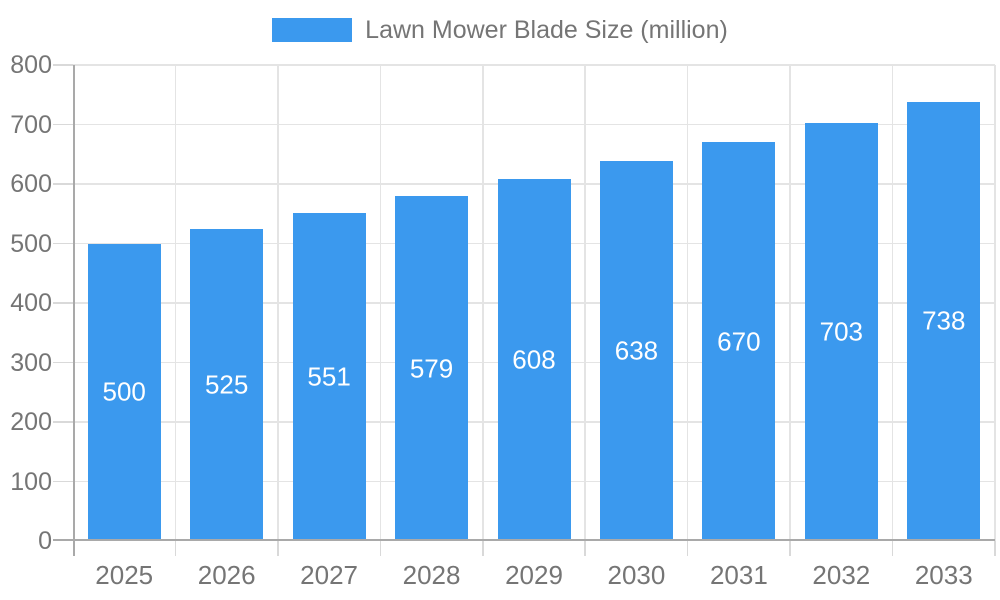 This screenshot has height=600, width=1000. What do you see at coordinates (31, 184) in the screenshot?
I see `y-axis-label: 600` at bounding box center [31, 184].